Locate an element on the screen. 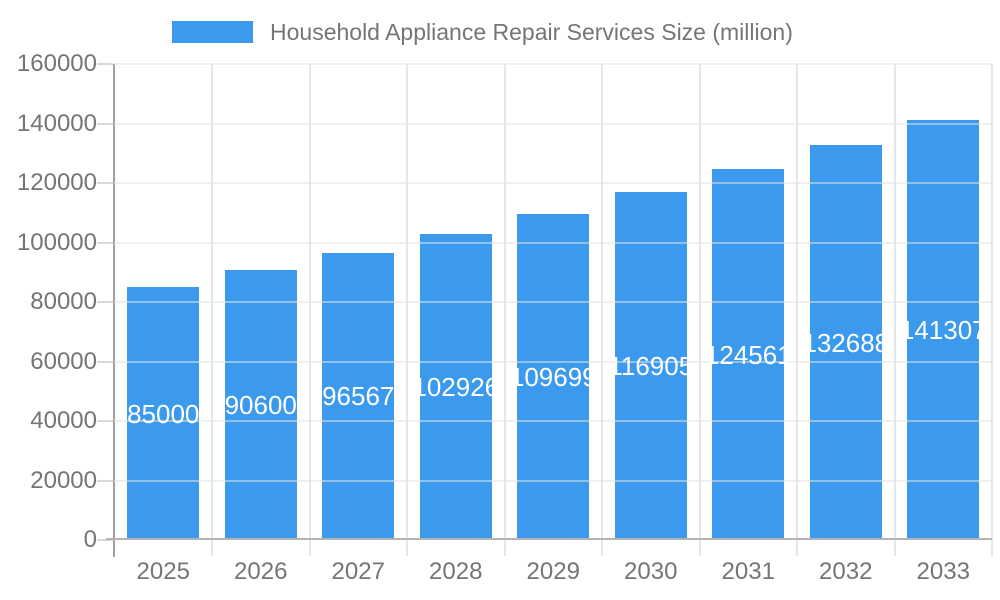 The image size is (1000, 600). bar-value-label-2028: 102926 is located at coordinates (456, 386).